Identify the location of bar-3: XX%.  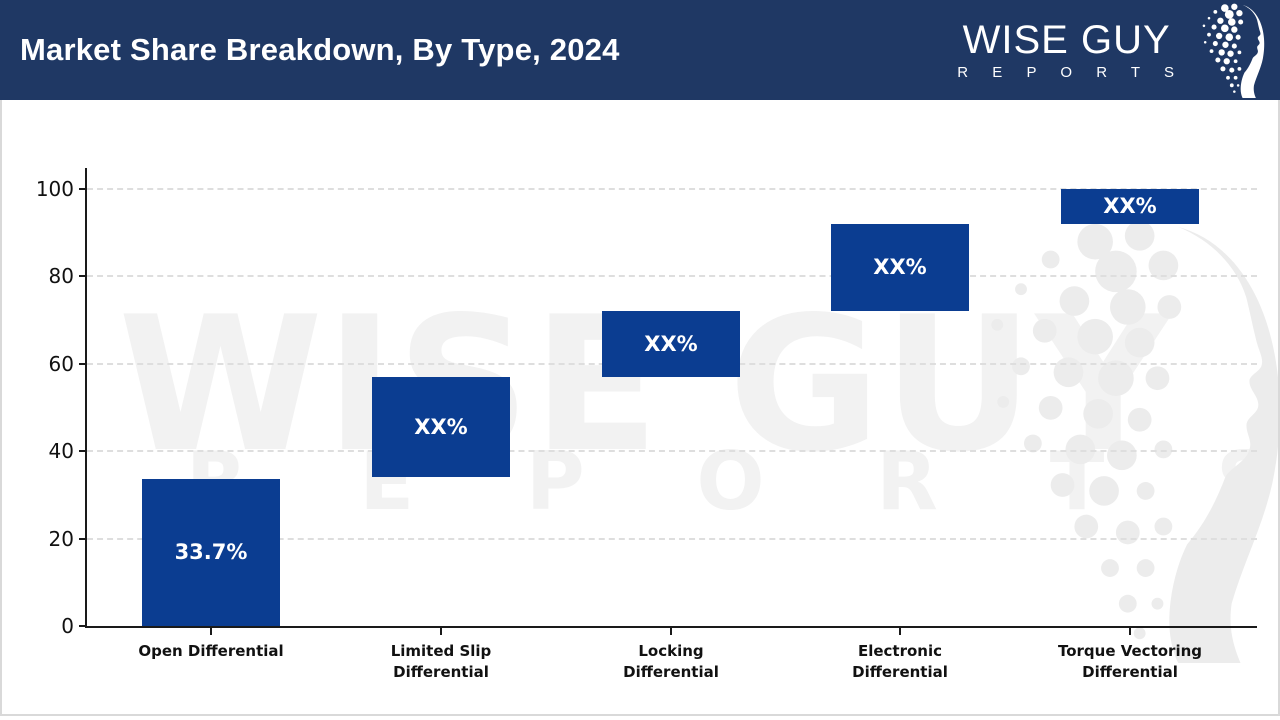
(671, 344).